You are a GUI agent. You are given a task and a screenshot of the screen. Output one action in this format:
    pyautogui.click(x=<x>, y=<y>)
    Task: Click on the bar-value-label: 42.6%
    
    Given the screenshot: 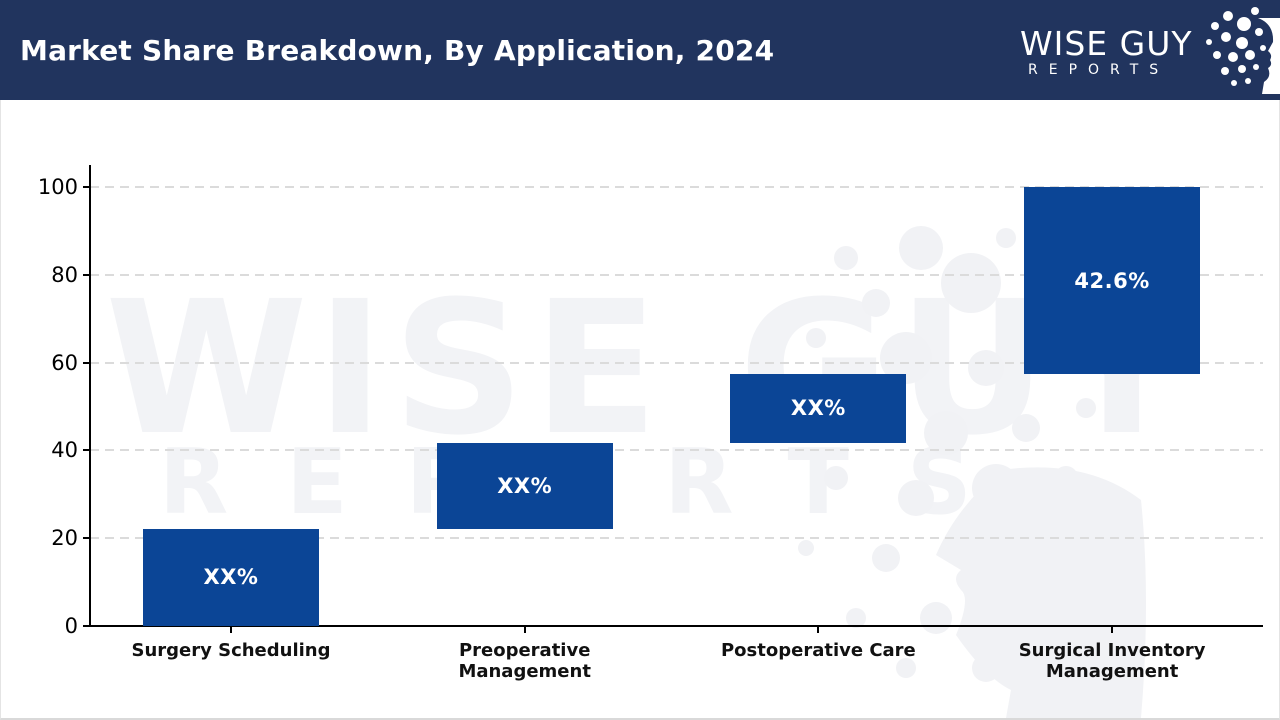 What is the action you would take?
    pyautogui.click(x=1112, y=280)
    